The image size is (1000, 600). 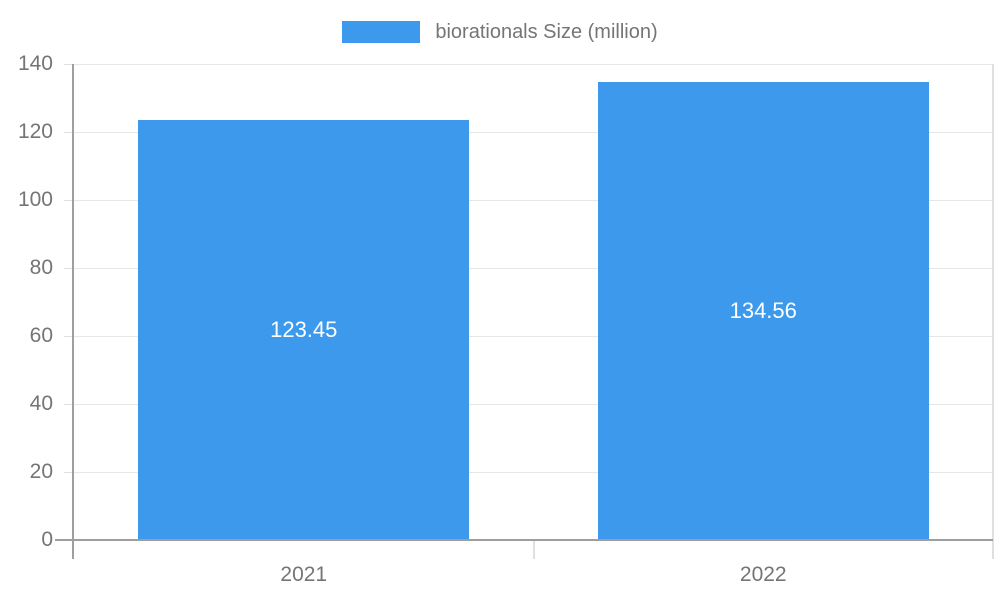 I want to click on y-axis-label-0: 0, so click(x=47, y=539).